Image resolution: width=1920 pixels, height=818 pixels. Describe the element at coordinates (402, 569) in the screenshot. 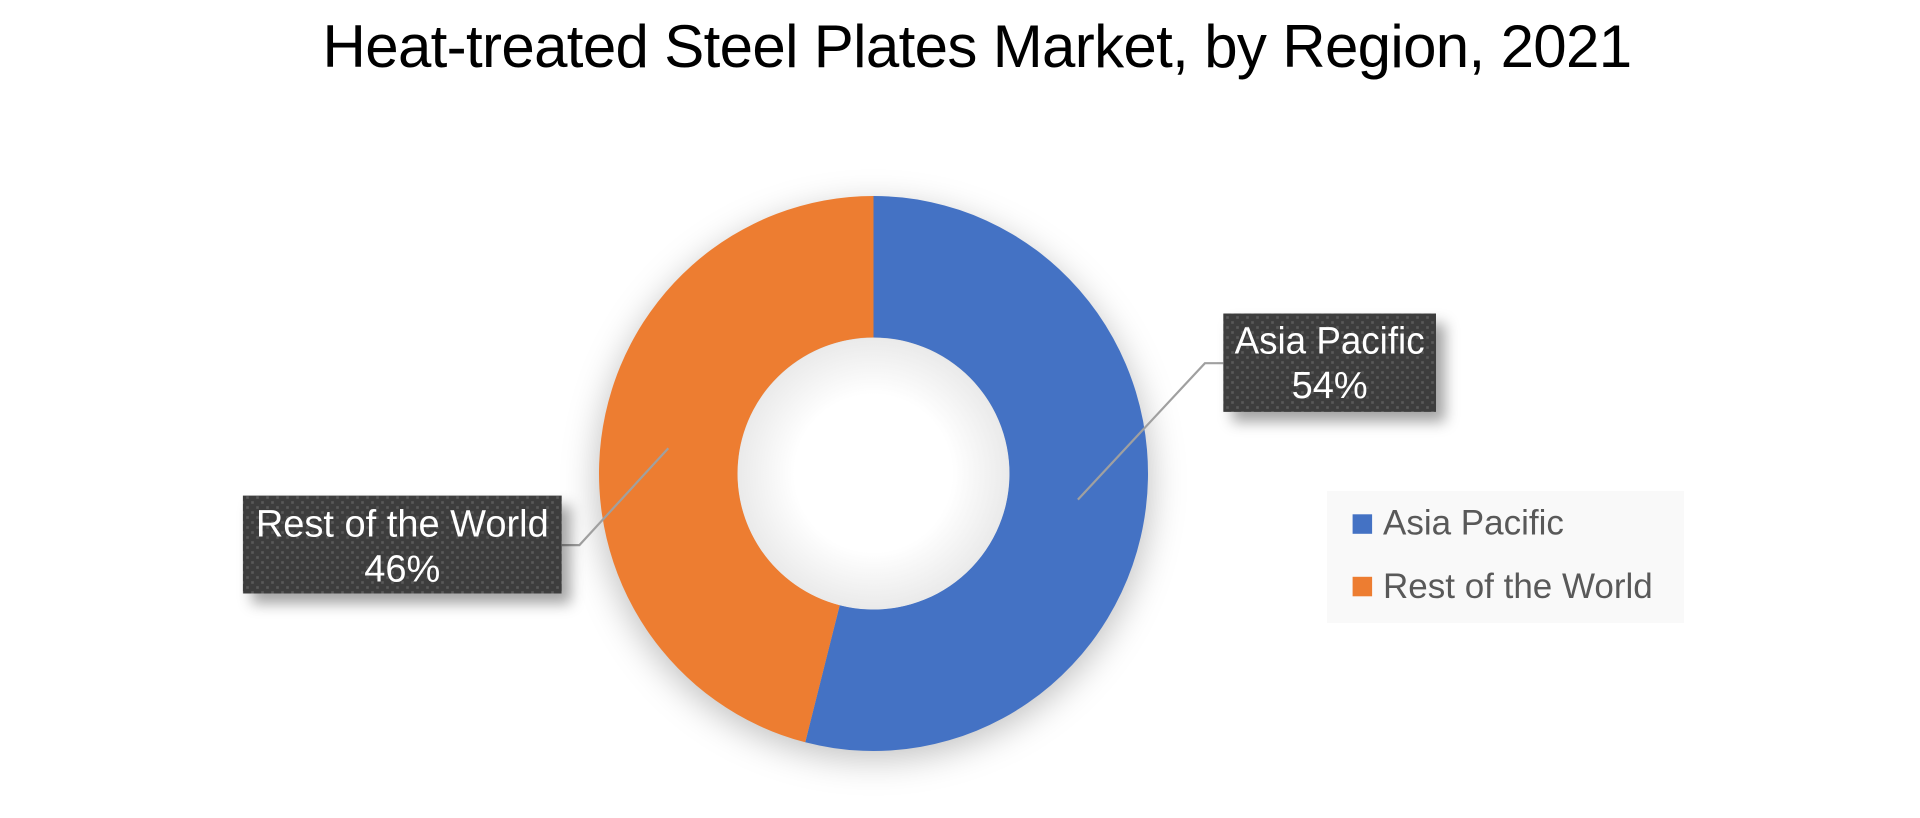

I see `svg-text: 46%` at that location.